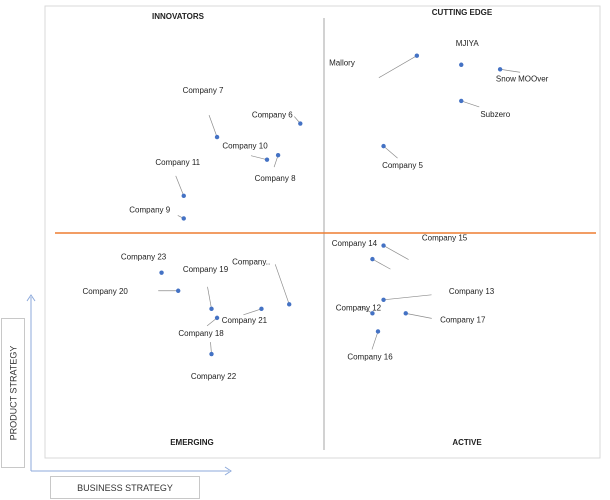  I want to click on point-label: Company 5, so click(402, 165).